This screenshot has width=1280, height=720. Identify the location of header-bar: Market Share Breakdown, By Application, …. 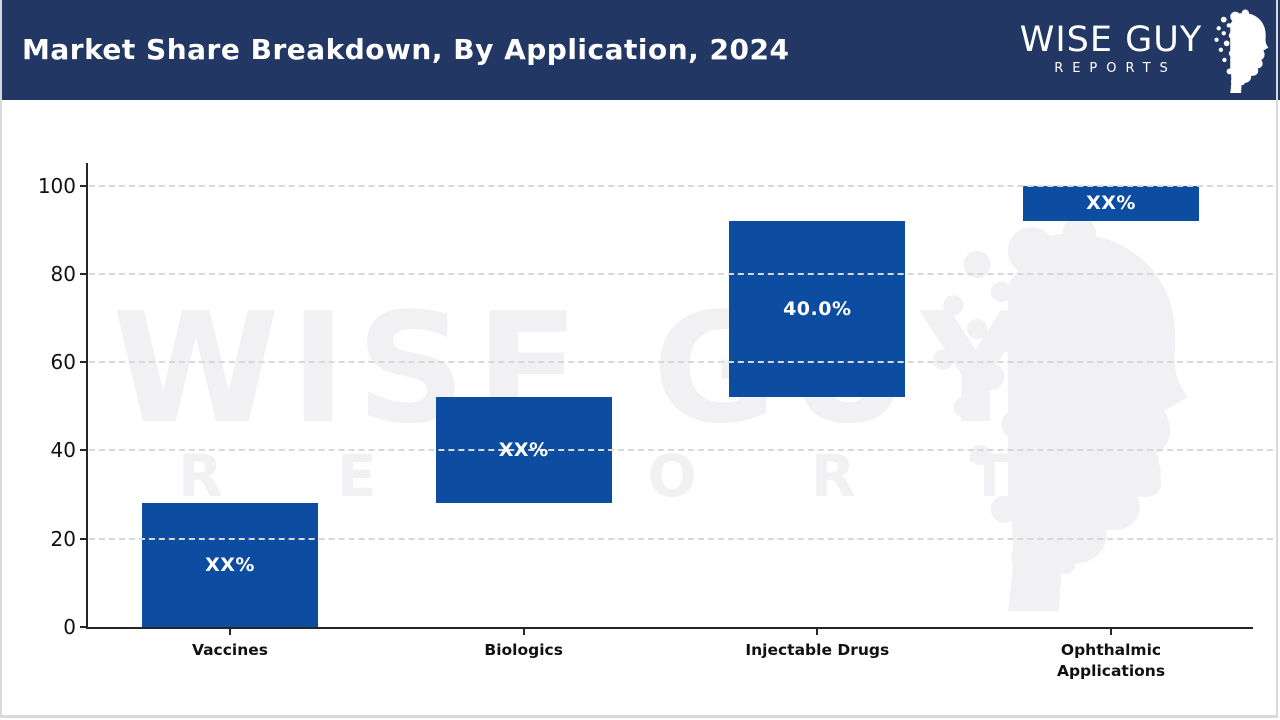
(640, 50).